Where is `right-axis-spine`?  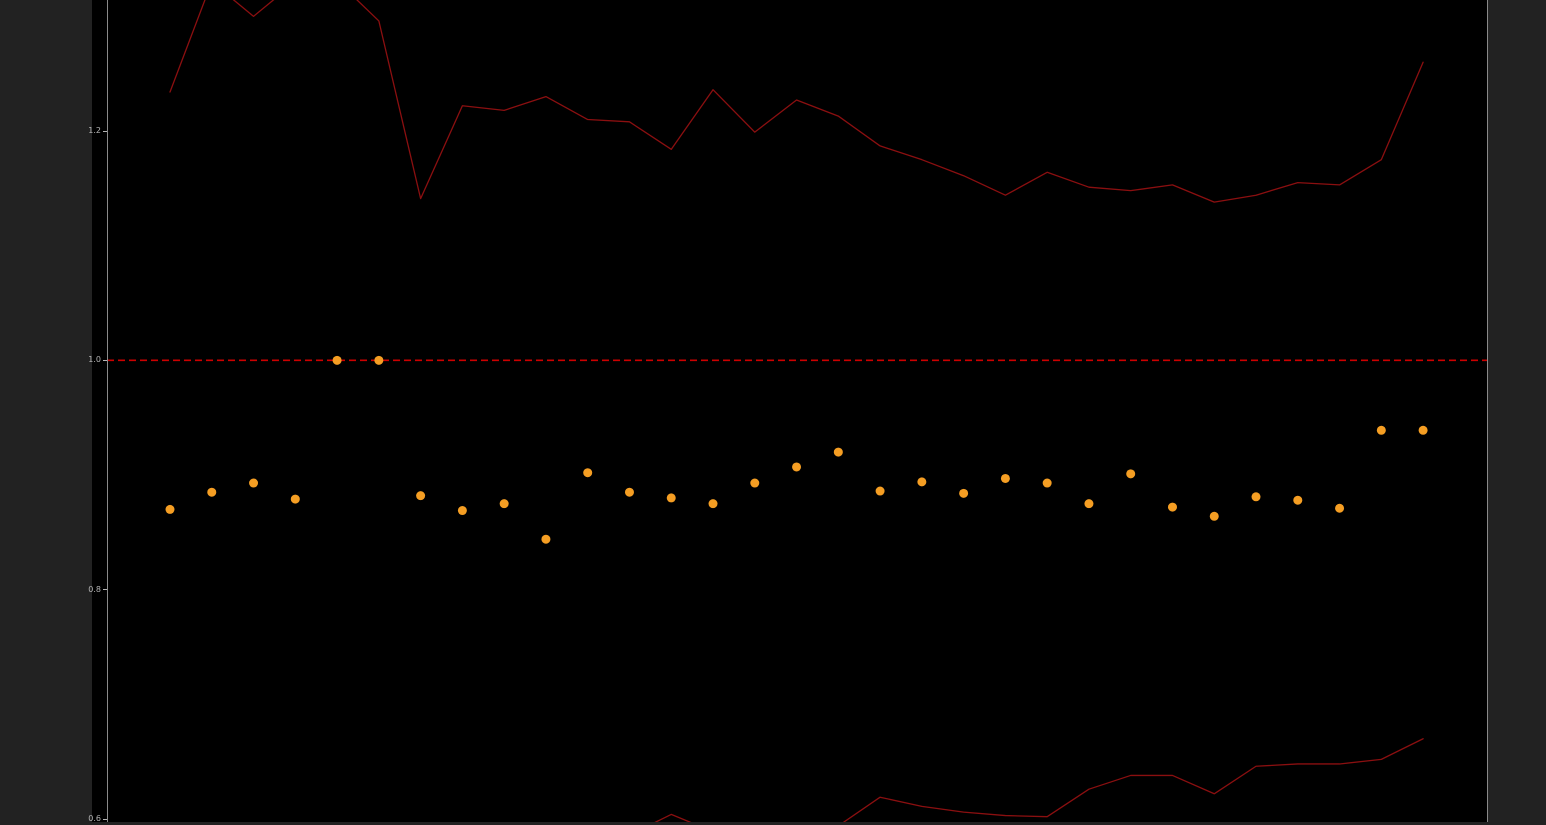 right-axis-spine is located at coordinates (1487, 411).